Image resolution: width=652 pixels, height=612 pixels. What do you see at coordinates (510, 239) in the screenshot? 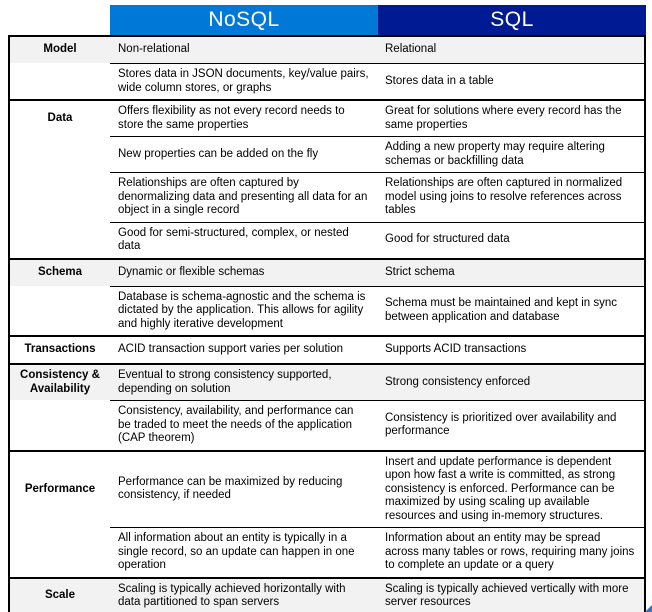
I see `sql-cell: Good for structured data` at bounding box center [510, 239].